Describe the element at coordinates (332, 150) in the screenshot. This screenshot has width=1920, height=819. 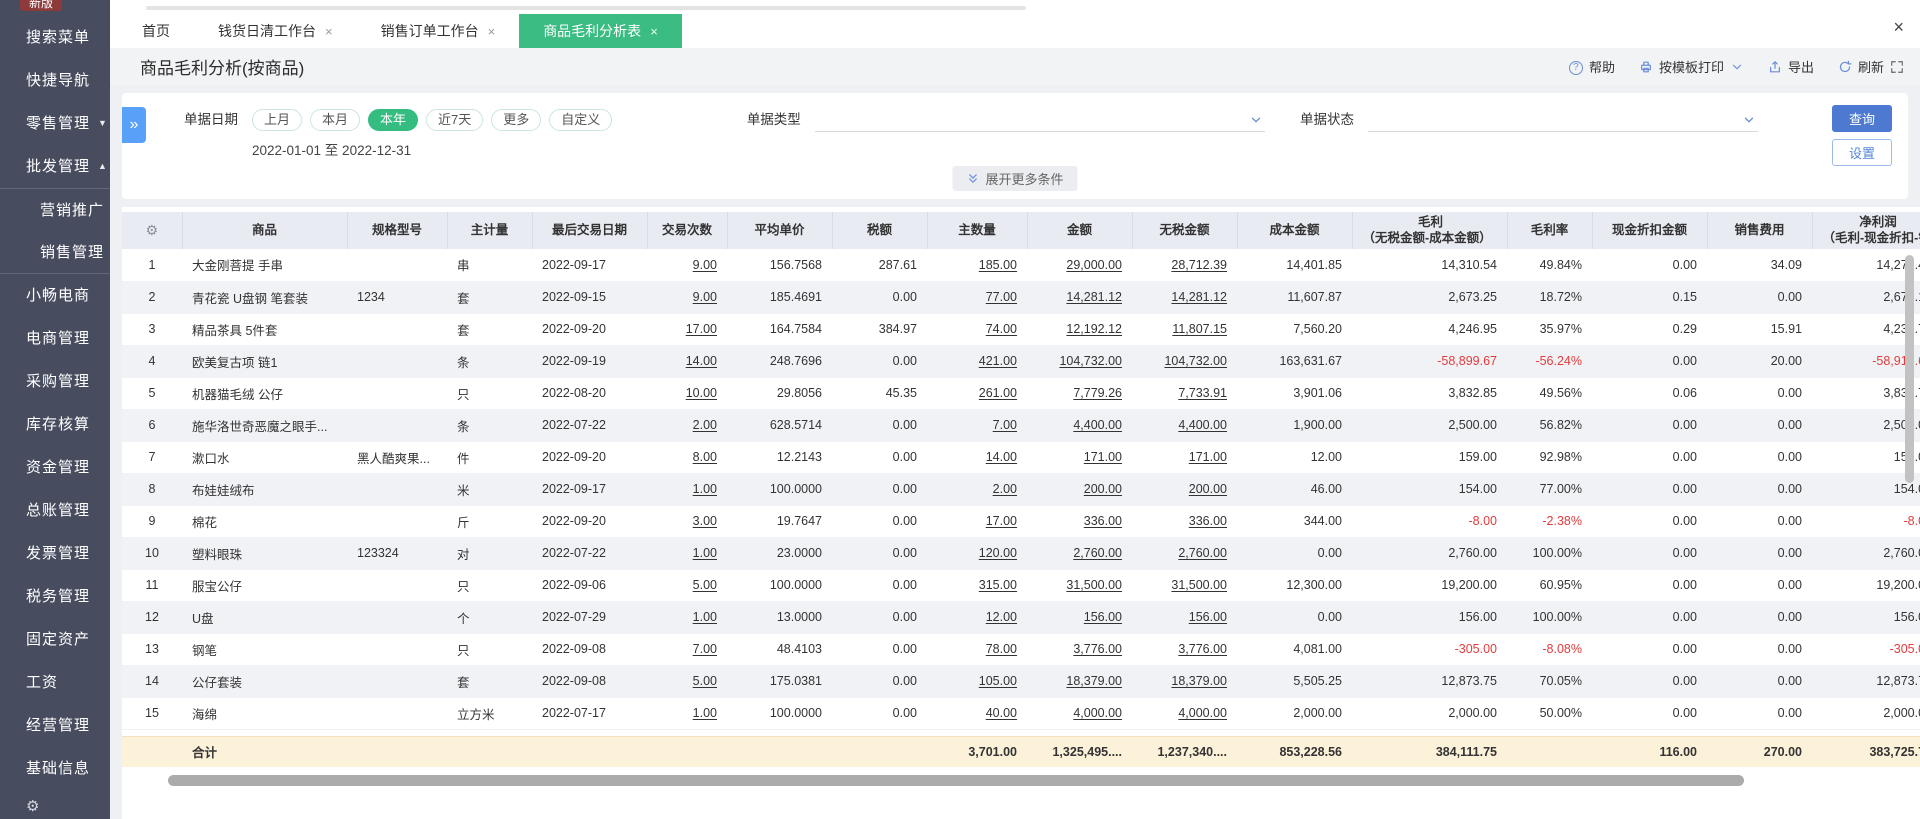
I see `date-range-value: 2022-01-01 至 2022-12-31` at that location.